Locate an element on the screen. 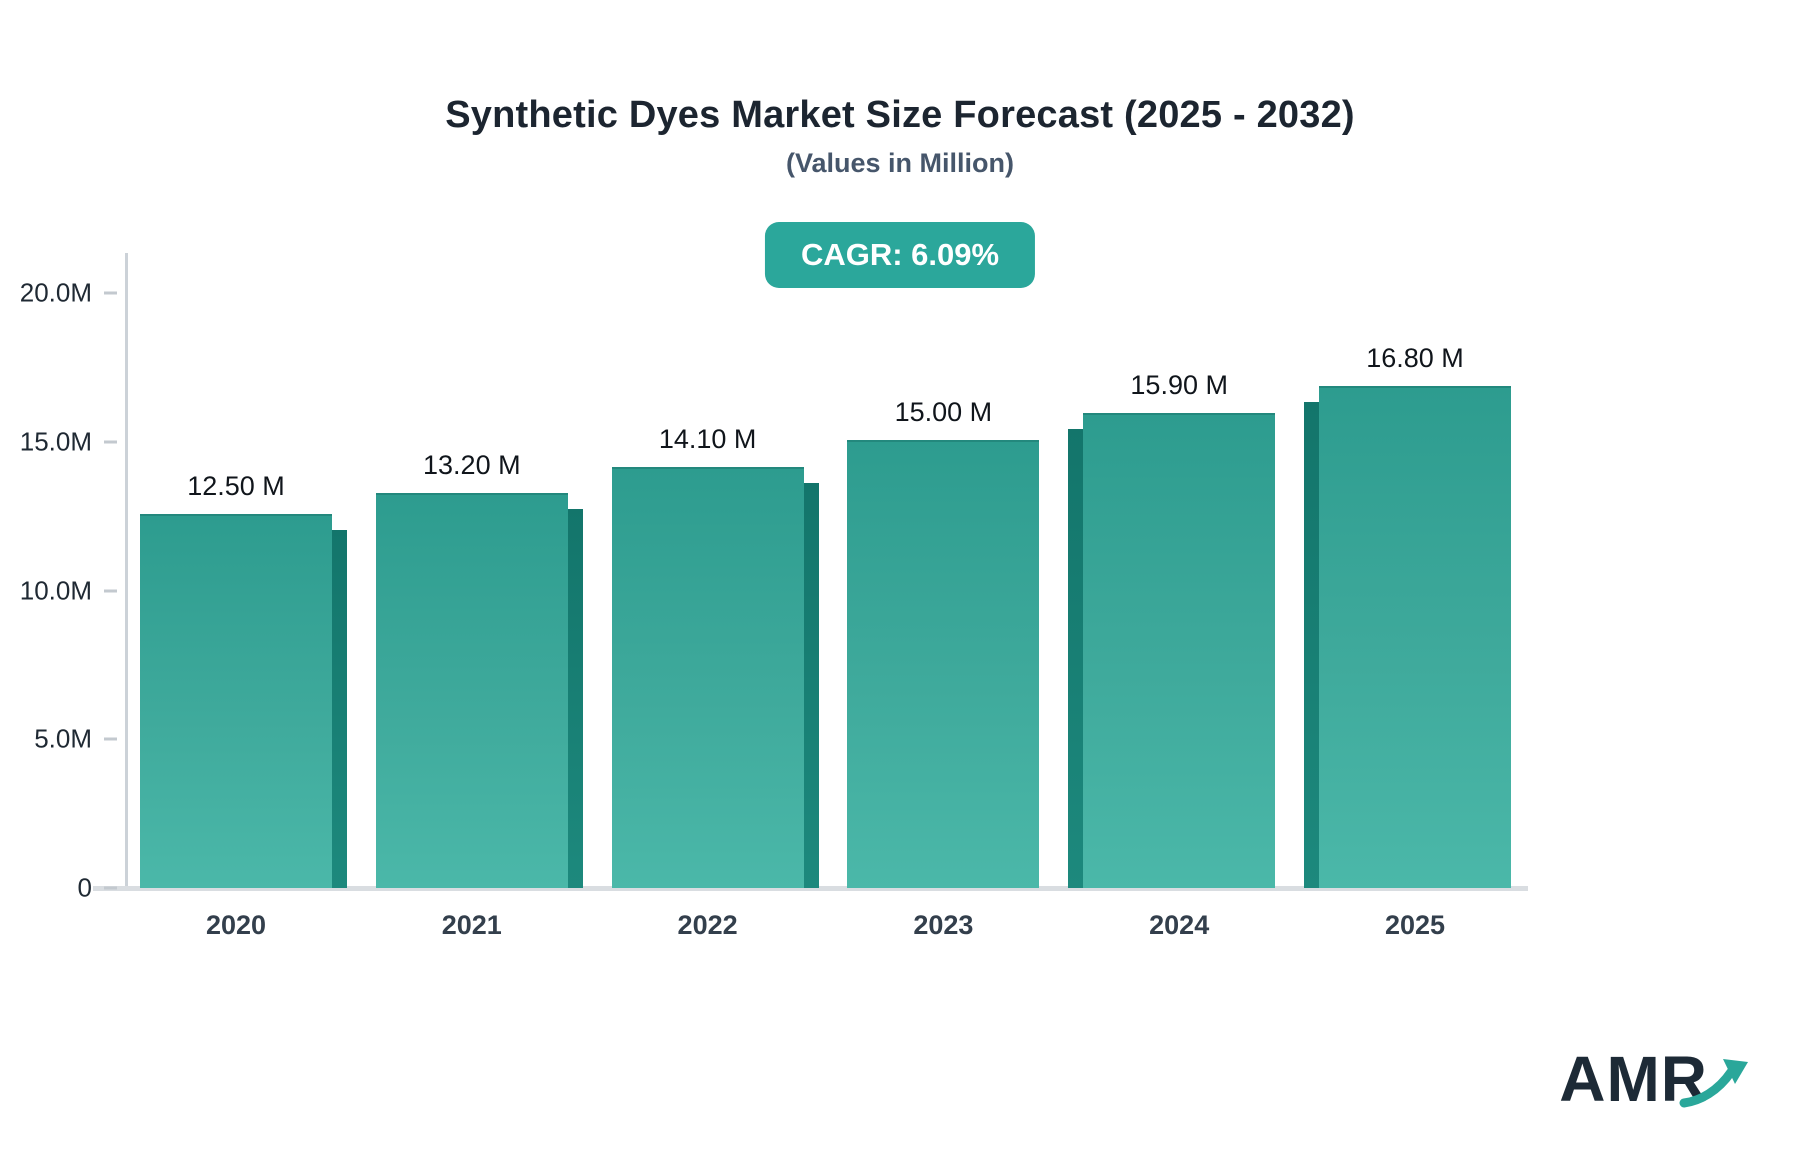 Image resolution: width=1800 pixels, height=1156 pixels. bar-value-label: 16.80 M is located at coordinates (1415, 358).